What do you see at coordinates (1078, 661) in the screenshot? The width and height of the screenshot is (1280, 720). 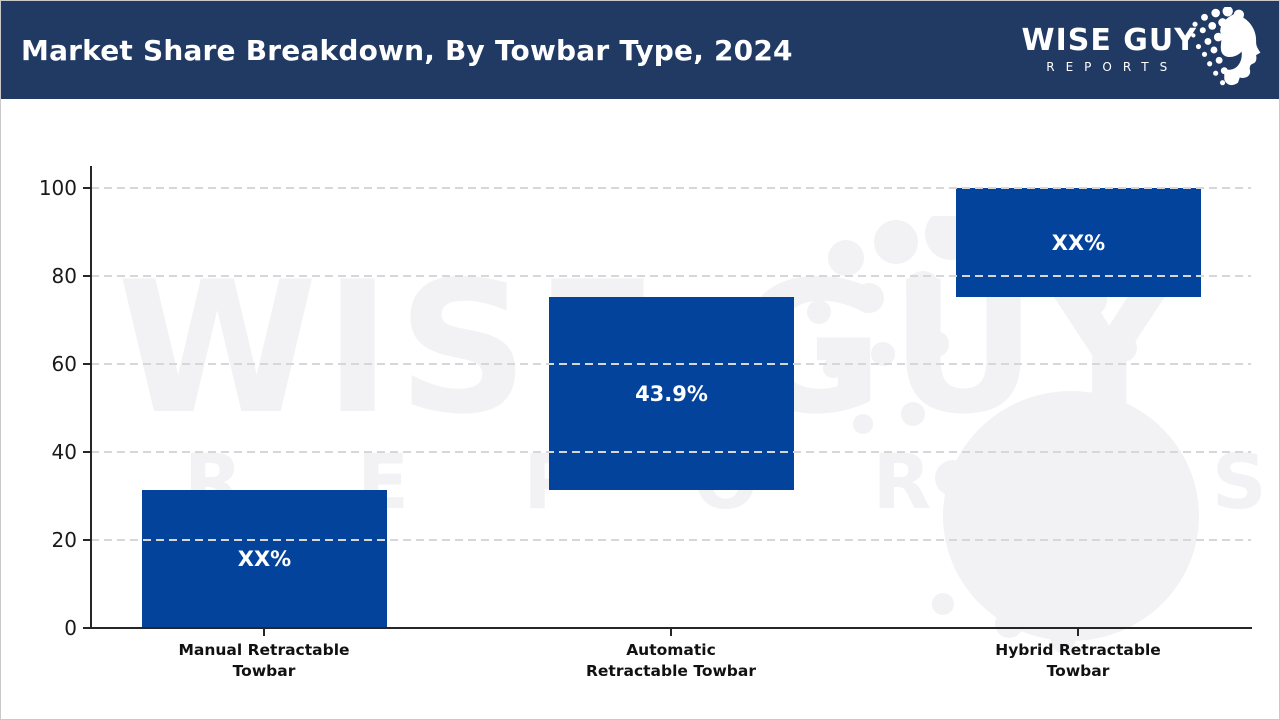 I see `x-category-label: Hybrid Retractable Towbar` at bounding box center [1078, 661].